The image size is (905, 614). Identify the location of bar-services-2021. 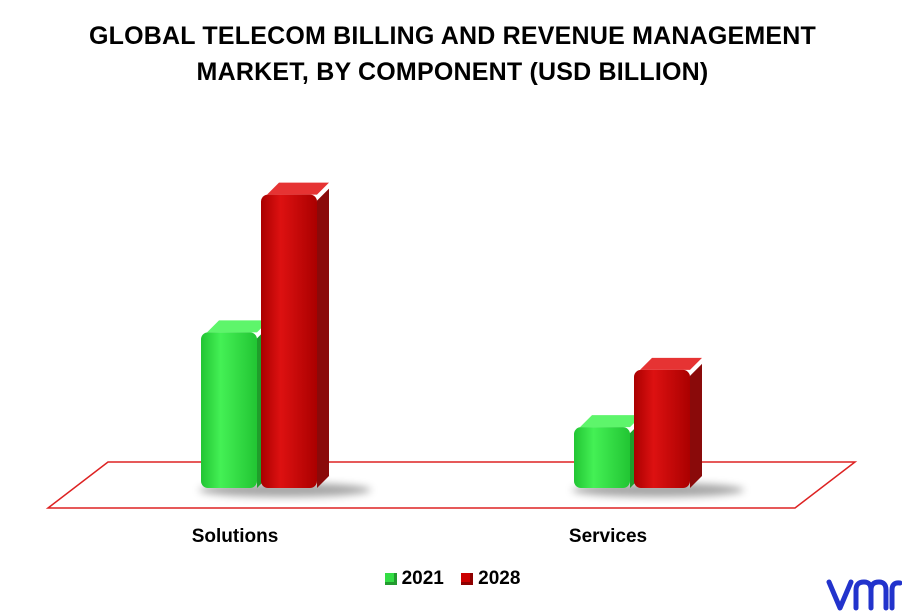
(608, 451).